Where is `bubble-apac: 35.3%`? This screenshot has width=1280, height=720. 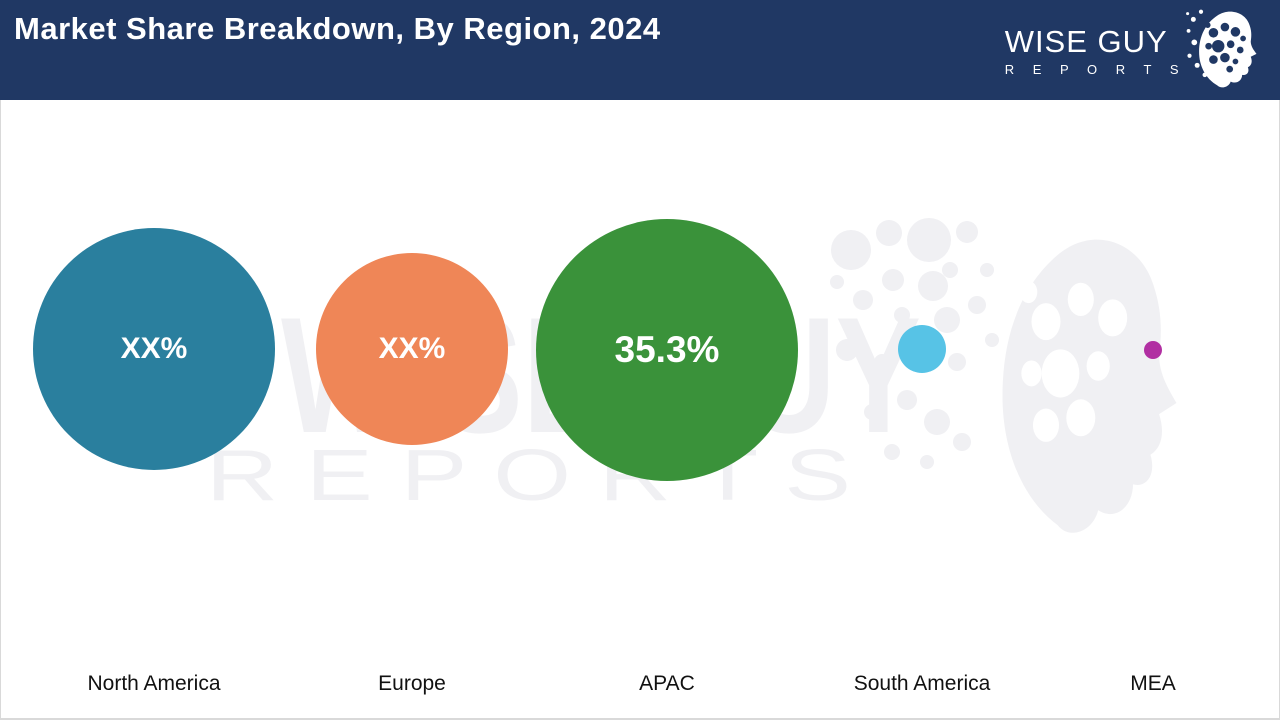
bubble-apac: 35.3% is located at coordinates (667, 350).